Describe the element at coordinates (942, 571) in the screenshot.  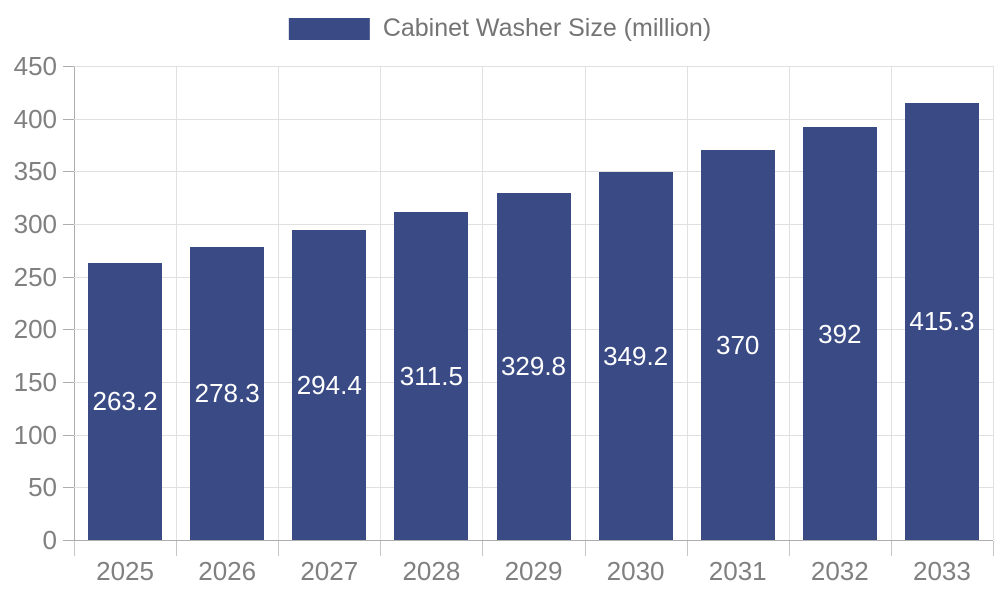
I see `x-axis-tick-label: 2033` at that location.